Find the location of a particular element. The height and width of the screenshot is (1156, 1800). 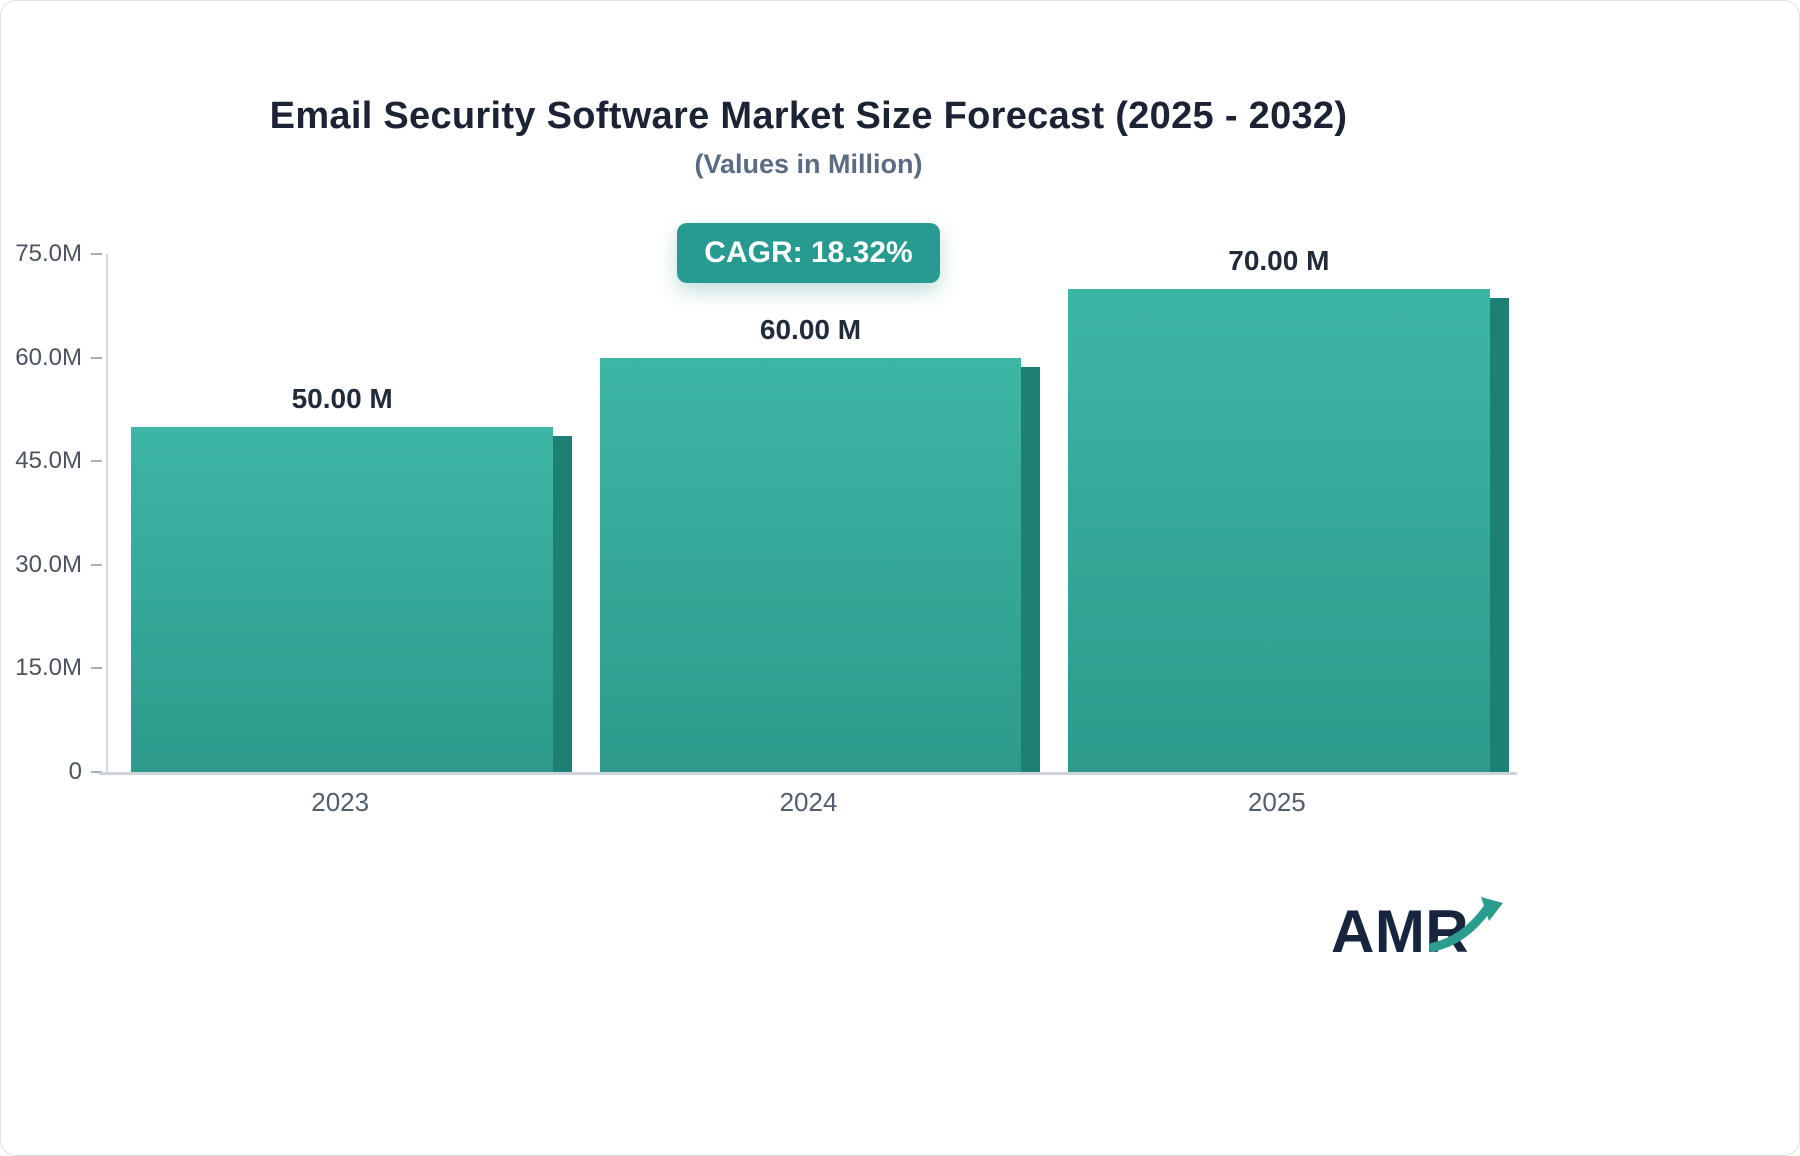

y-tick: 45.0M is located at coordinates (58, 461).